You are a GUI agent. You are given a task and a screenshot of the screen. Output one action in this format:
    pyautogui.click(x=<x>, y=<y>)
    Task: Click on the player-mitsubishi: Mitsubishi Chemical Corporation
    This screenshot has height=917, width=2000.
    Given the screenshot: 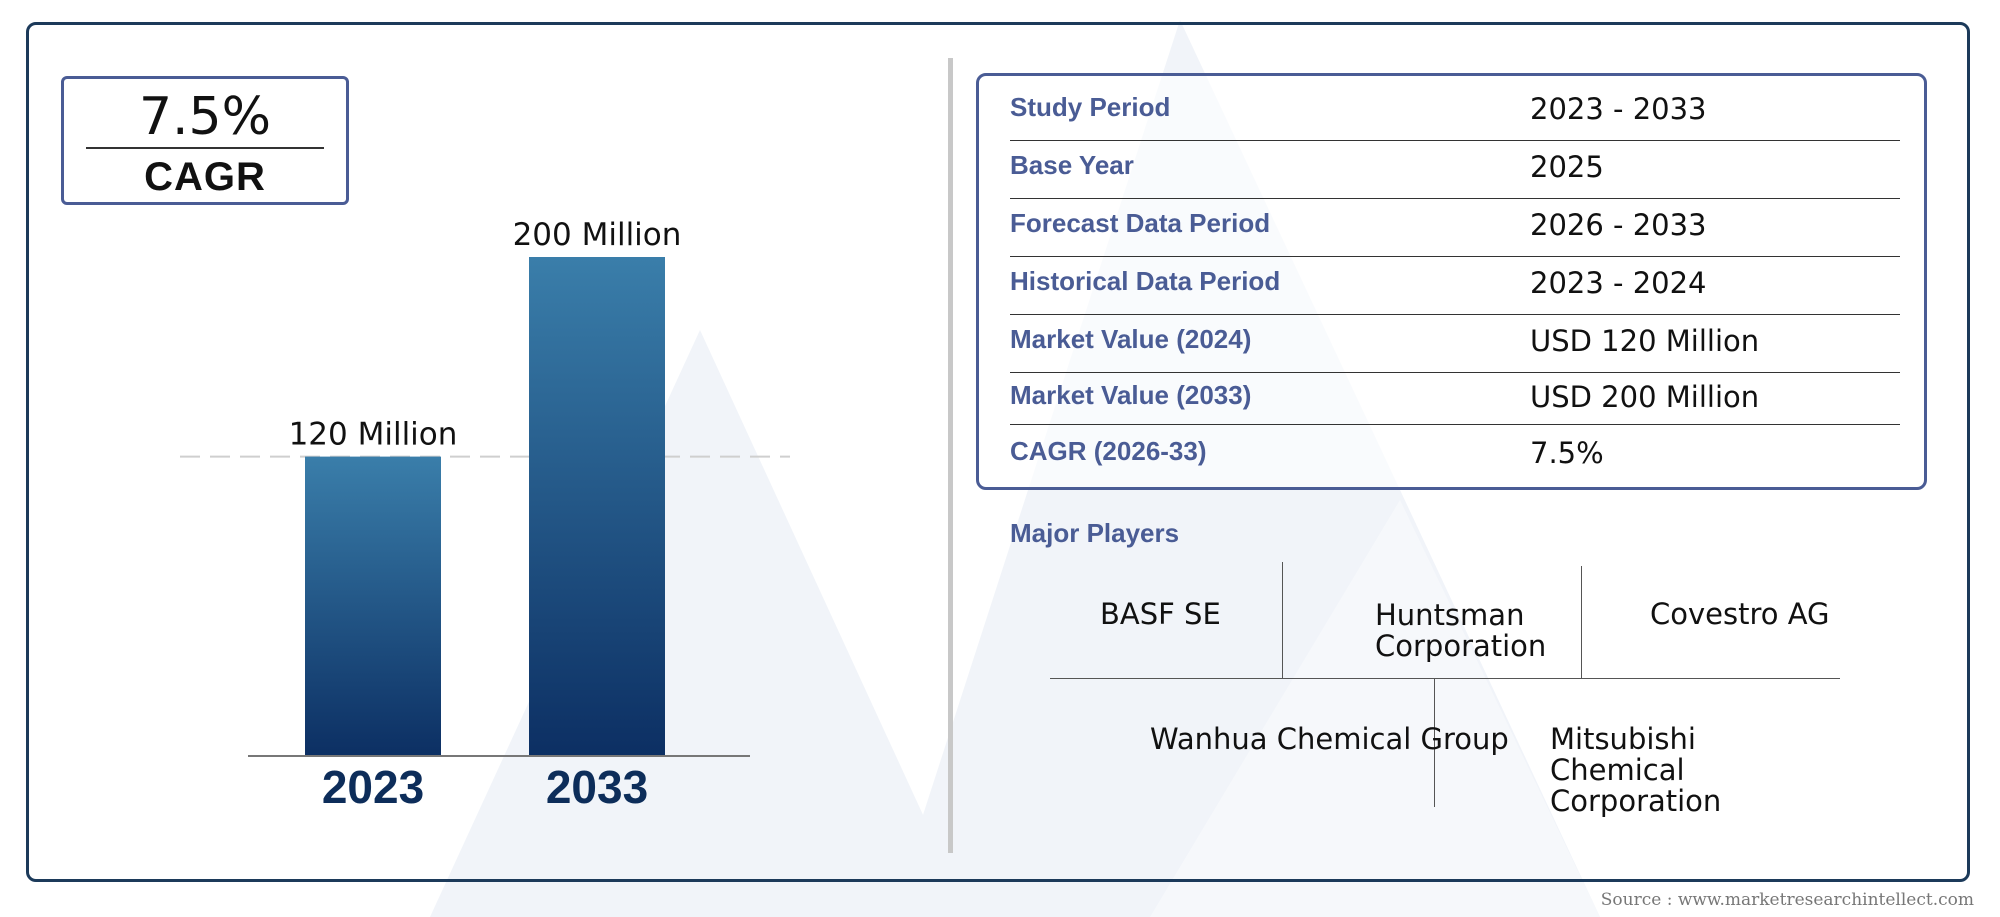 What is the action you would take?
    pyautogui.click(x=1636, y=770)
    